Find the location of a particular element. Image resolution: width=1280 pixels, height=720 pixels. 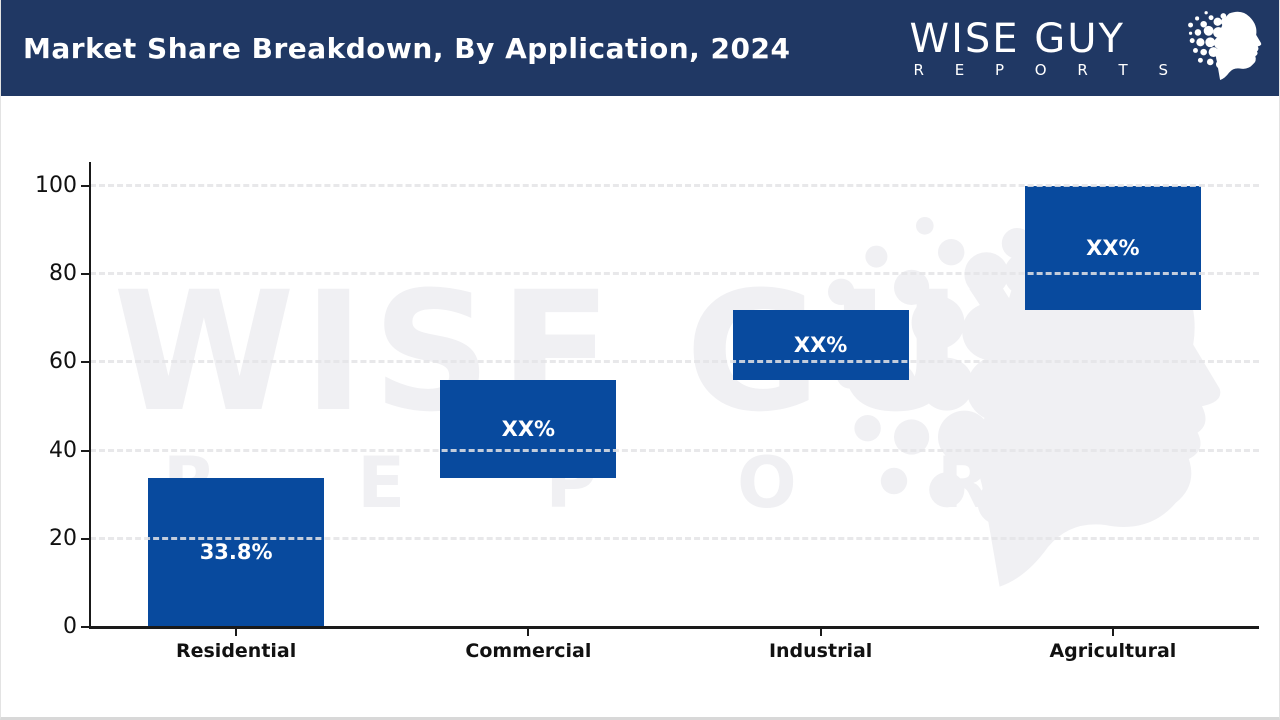

dotted-face-profile-icon is located at coordinates (1225, 45).